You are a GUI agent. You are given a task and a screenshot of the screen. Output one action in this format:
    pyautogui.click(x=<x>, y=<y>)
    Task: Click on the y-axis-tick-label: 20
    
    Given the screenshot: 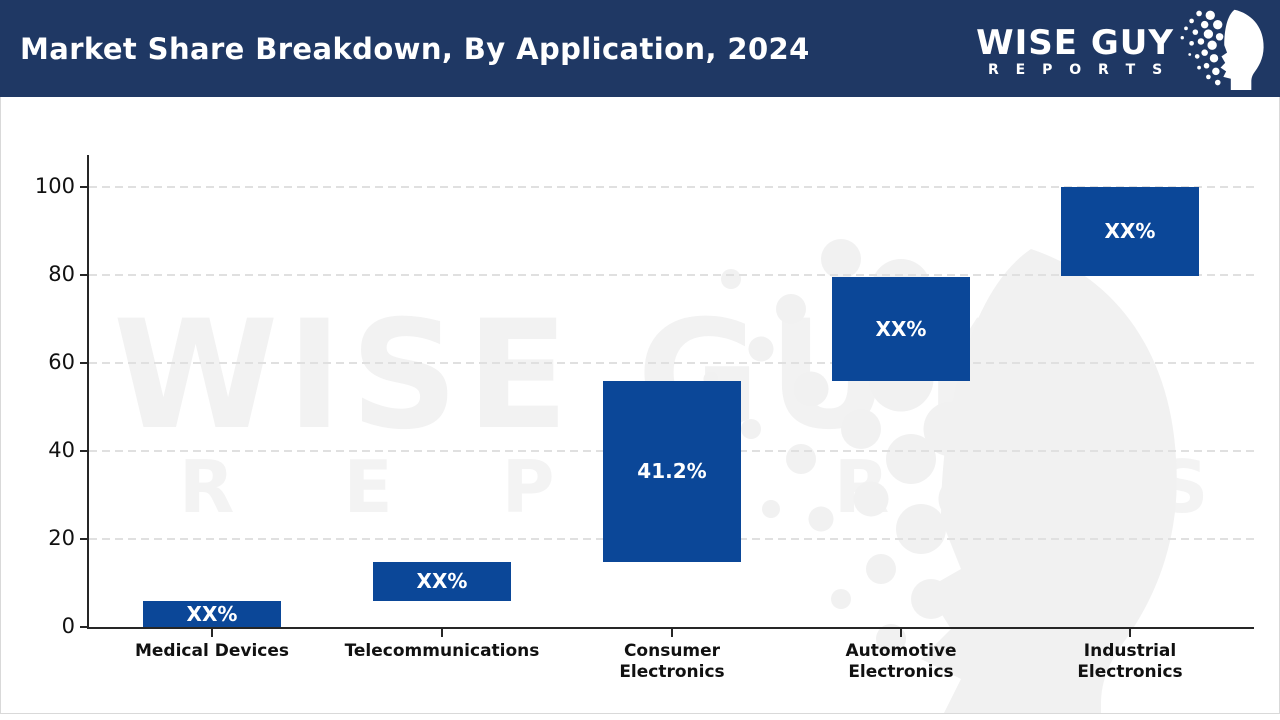 What is the action you would take?
    pyautogui.click(x=61, y=538)
    